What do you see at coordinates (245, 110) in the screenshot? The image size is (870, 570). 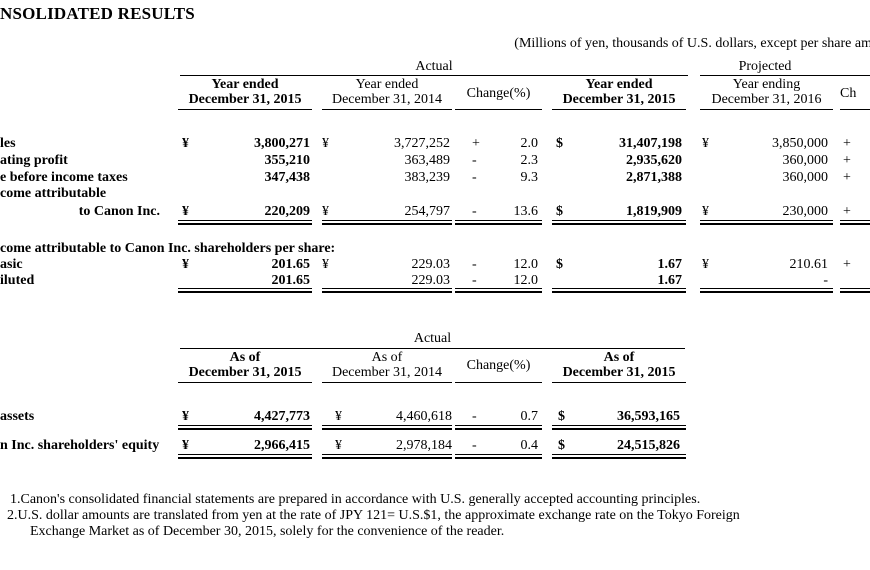 I see `t1-col1-underline` at bounding box center [245, 110].